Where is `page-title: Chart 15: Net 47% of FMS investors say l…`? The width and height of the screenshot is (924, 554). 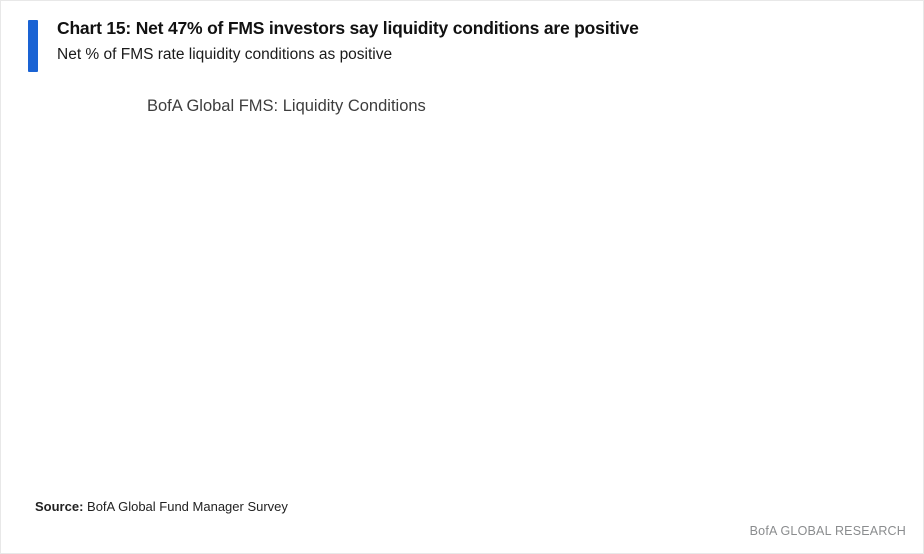
page-title: Chart 15: Net 47% of FMS investors say l… is located at coordinates (348, 28).